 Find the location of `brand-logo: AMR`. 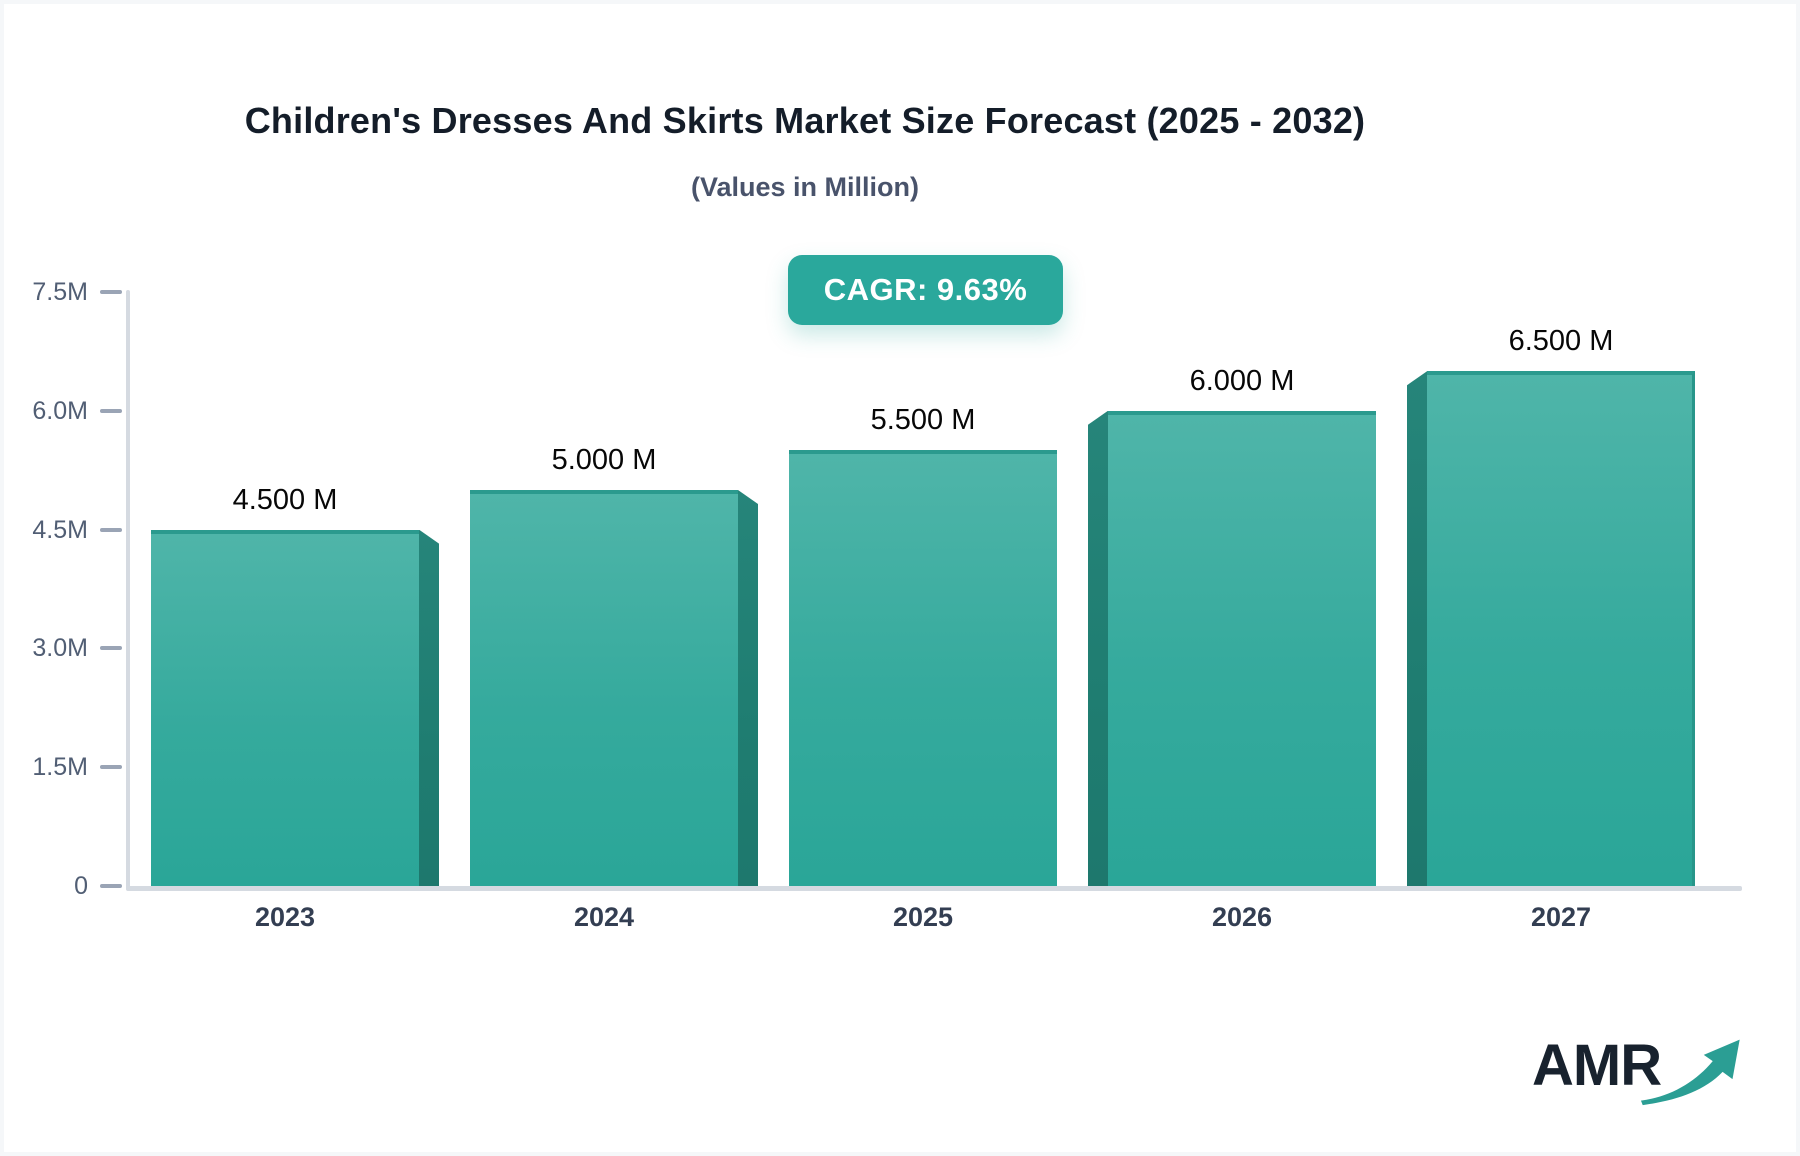

brand-logo: AMR is located at coordinates (1639, 1072).